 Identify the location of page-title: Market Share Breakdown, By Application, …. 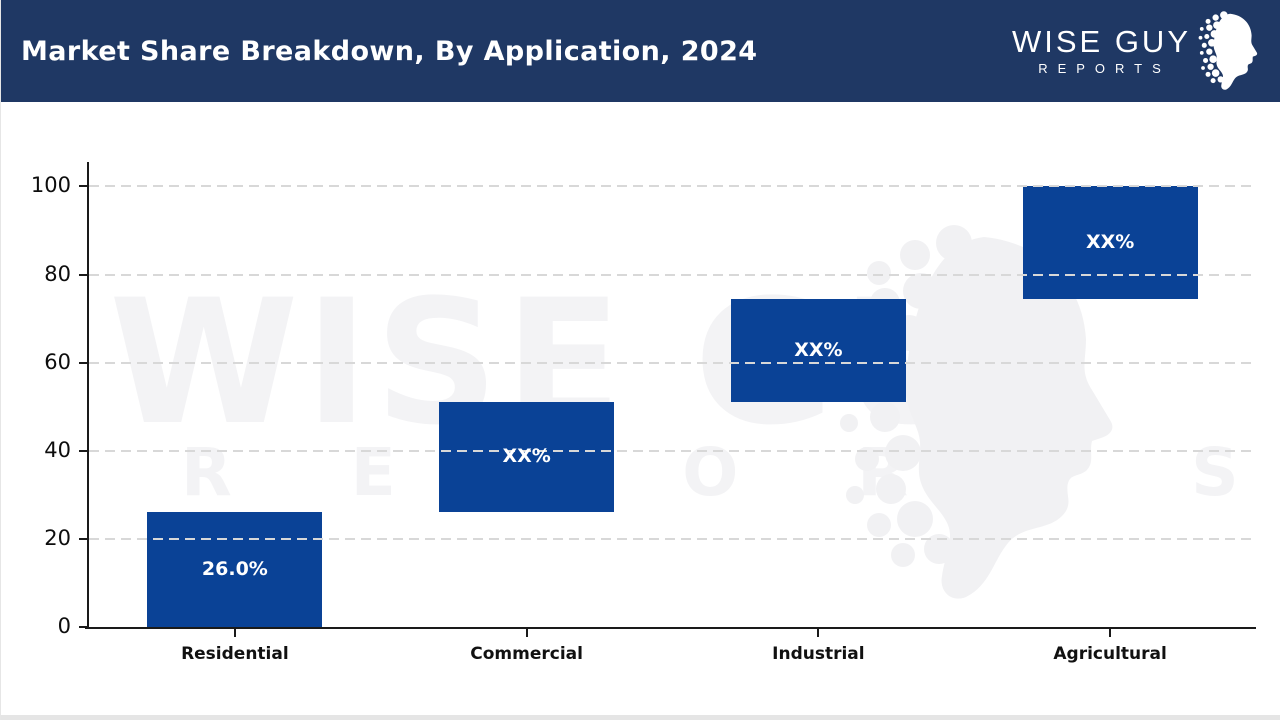
(389, 51).